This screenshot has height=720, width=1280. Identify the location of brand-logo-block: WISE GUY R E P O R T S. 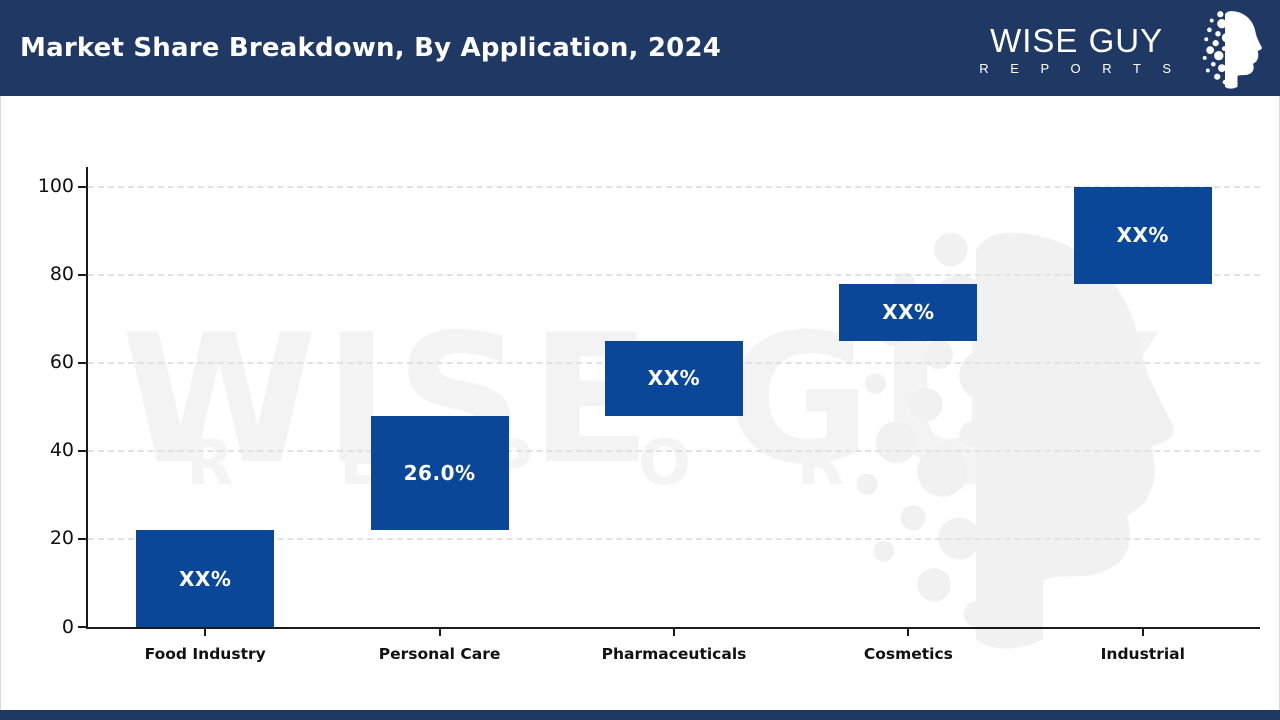
(1118, 49).